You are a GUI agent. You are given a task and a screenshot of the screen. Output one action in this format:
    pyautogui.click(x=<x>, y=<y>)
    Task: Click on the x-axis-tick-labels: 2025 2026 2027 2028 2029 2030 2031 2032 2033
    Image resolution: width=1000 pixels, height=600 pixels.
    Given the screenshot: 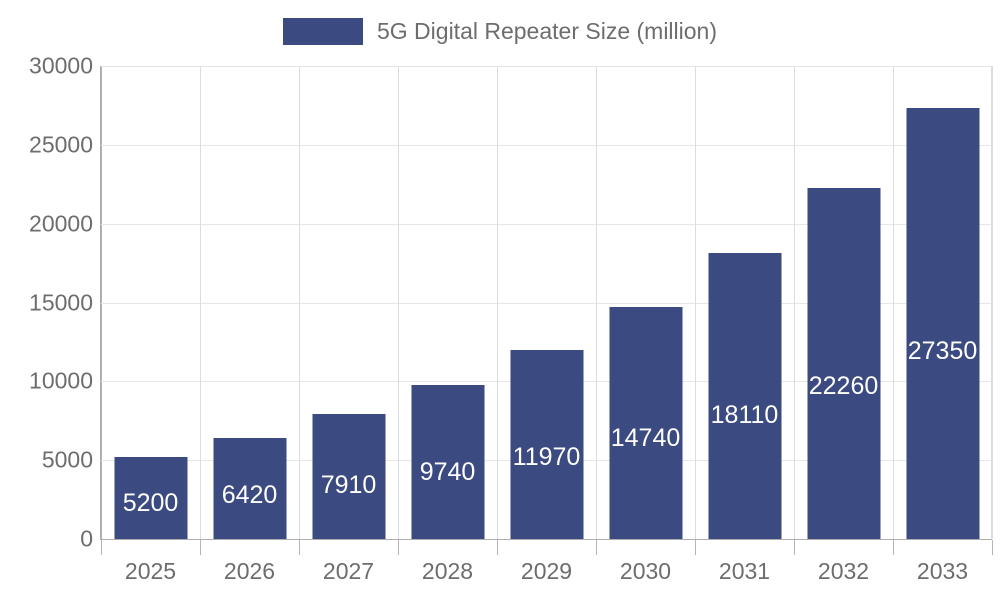 What is the action you would take?
    pyautogui.click(x=546, y=576)
    